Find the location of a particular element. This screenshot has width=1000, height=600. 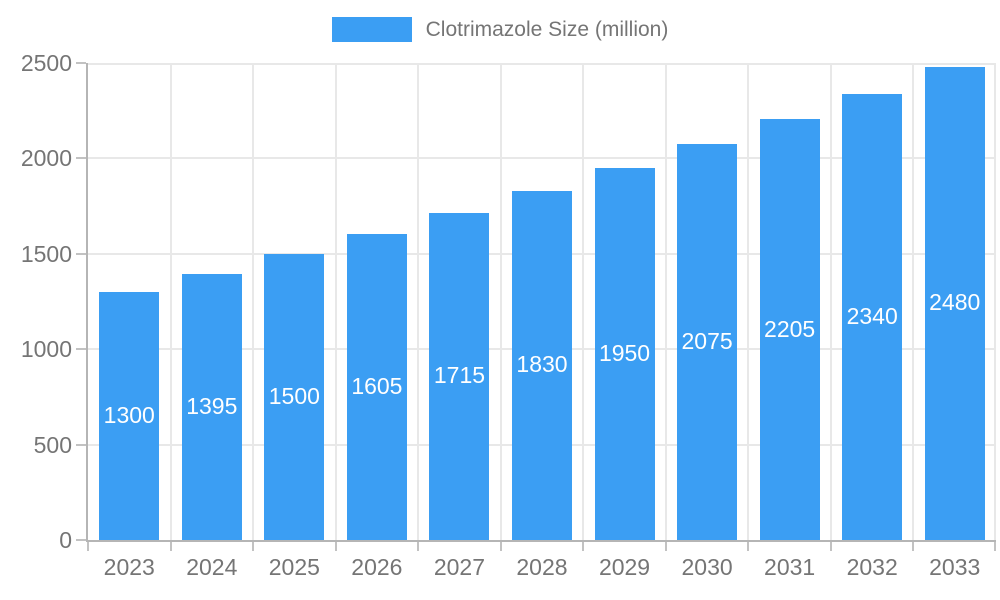

bar-2024: 1395 is located at coordinates (211, 406).